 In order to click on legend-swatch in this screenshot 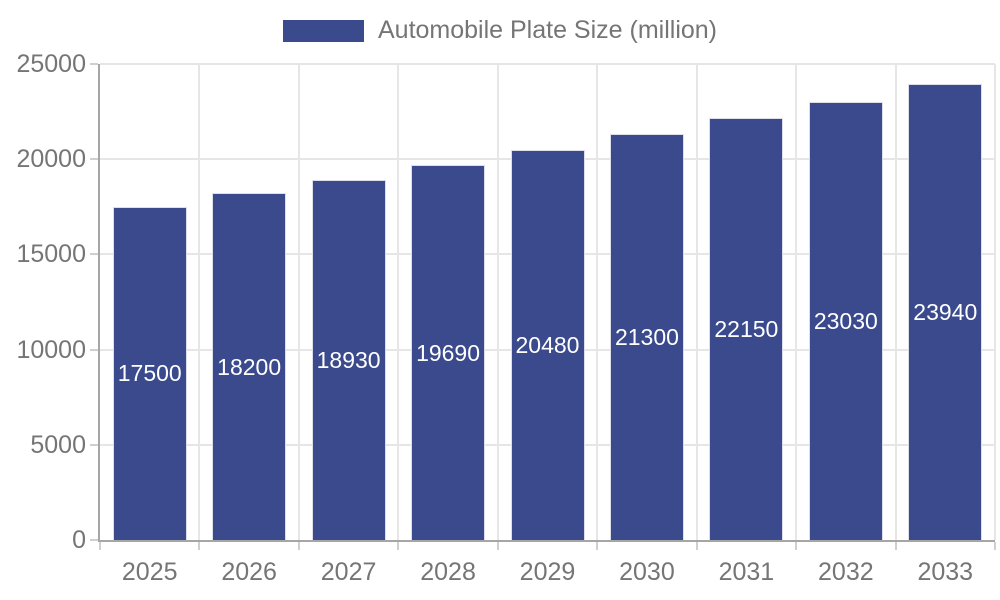, I will do `click(323, 30)`.